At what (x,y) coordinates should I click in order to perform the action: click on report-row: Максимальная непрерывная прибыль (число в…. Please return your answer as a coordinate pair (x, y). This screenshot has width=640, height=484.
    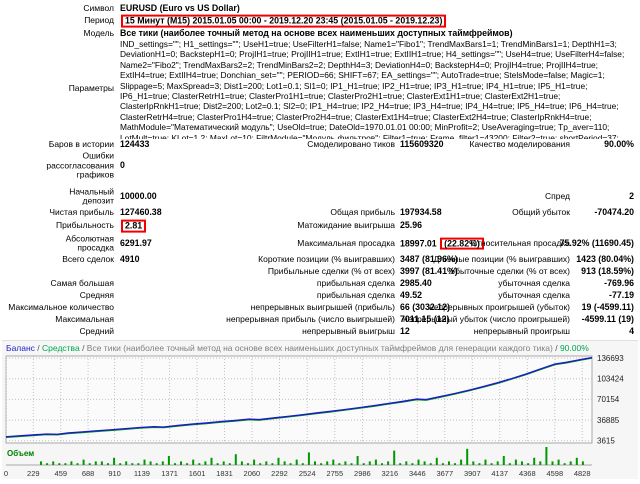
    Looking at the image, I should click on (320, 320).